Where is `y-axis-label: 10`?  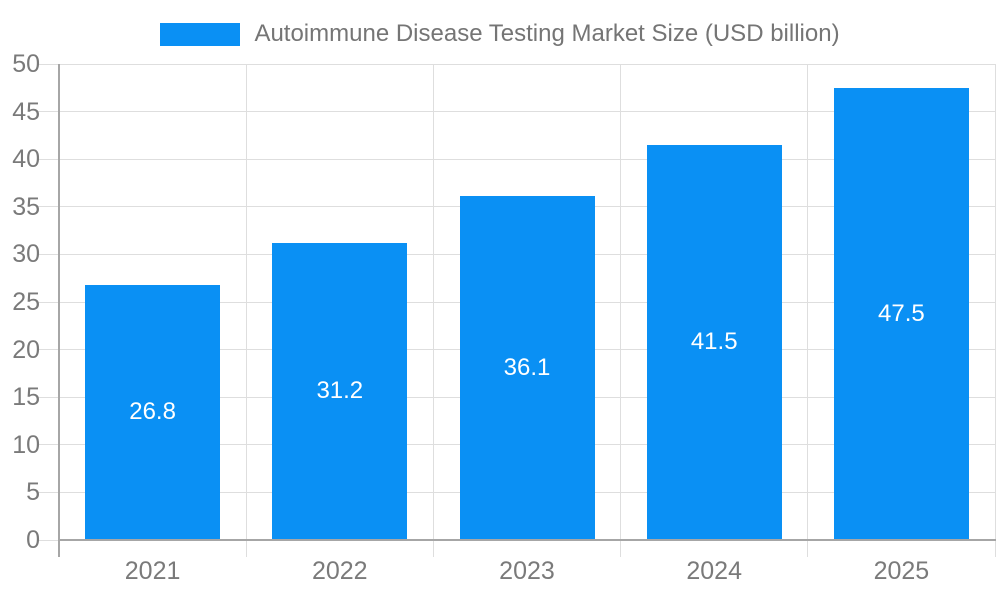 y-axis-label: 10 is located at coordinates (26, 444).